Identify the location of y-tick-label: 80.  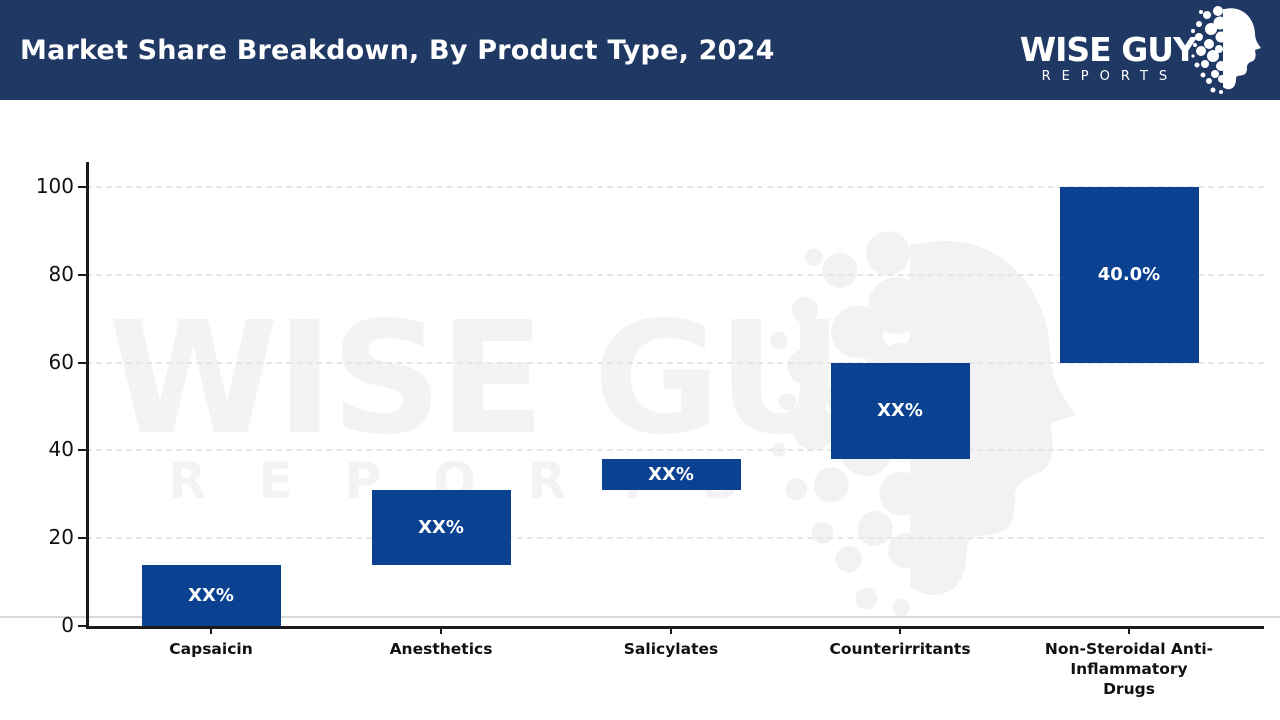
(61, 273).